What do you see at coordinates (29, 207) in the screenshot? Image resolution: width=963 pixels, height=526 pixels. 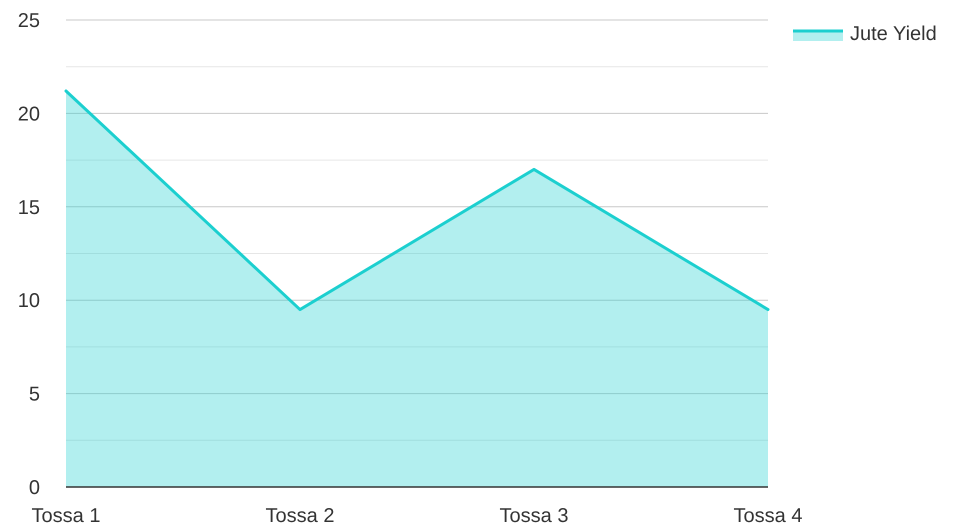 I see `y-tick-label: 15` at bounding box center [29, 207].